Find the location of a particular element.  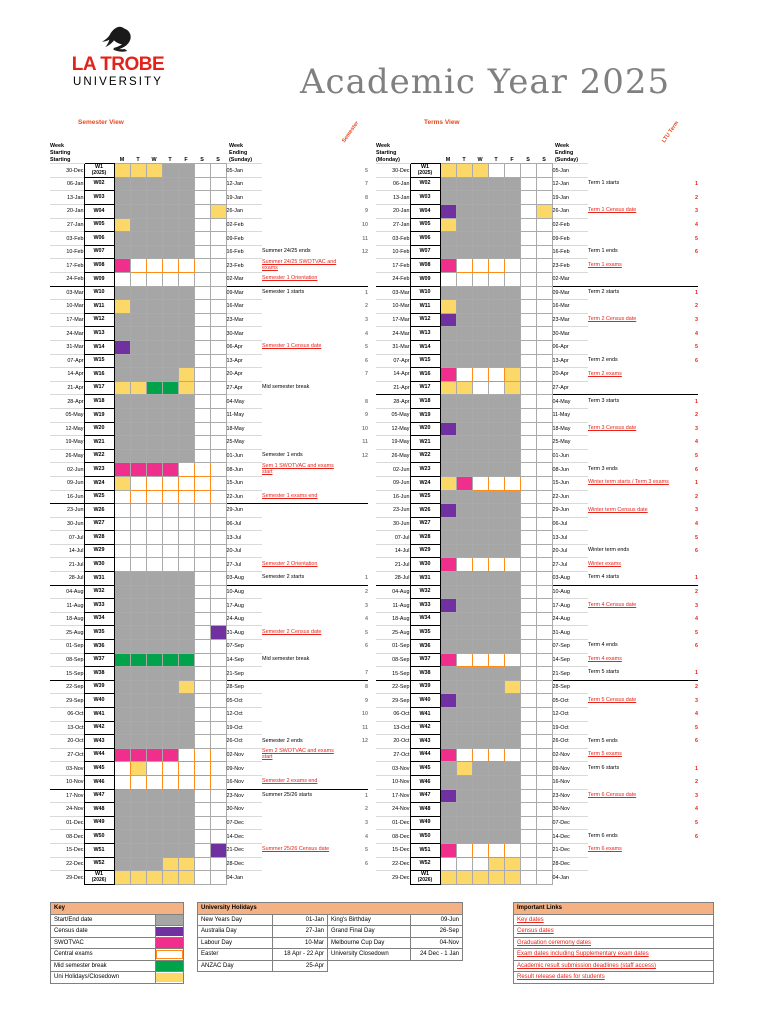

terms-event-note: Winter term Census date is located at coordinates (618, 509).